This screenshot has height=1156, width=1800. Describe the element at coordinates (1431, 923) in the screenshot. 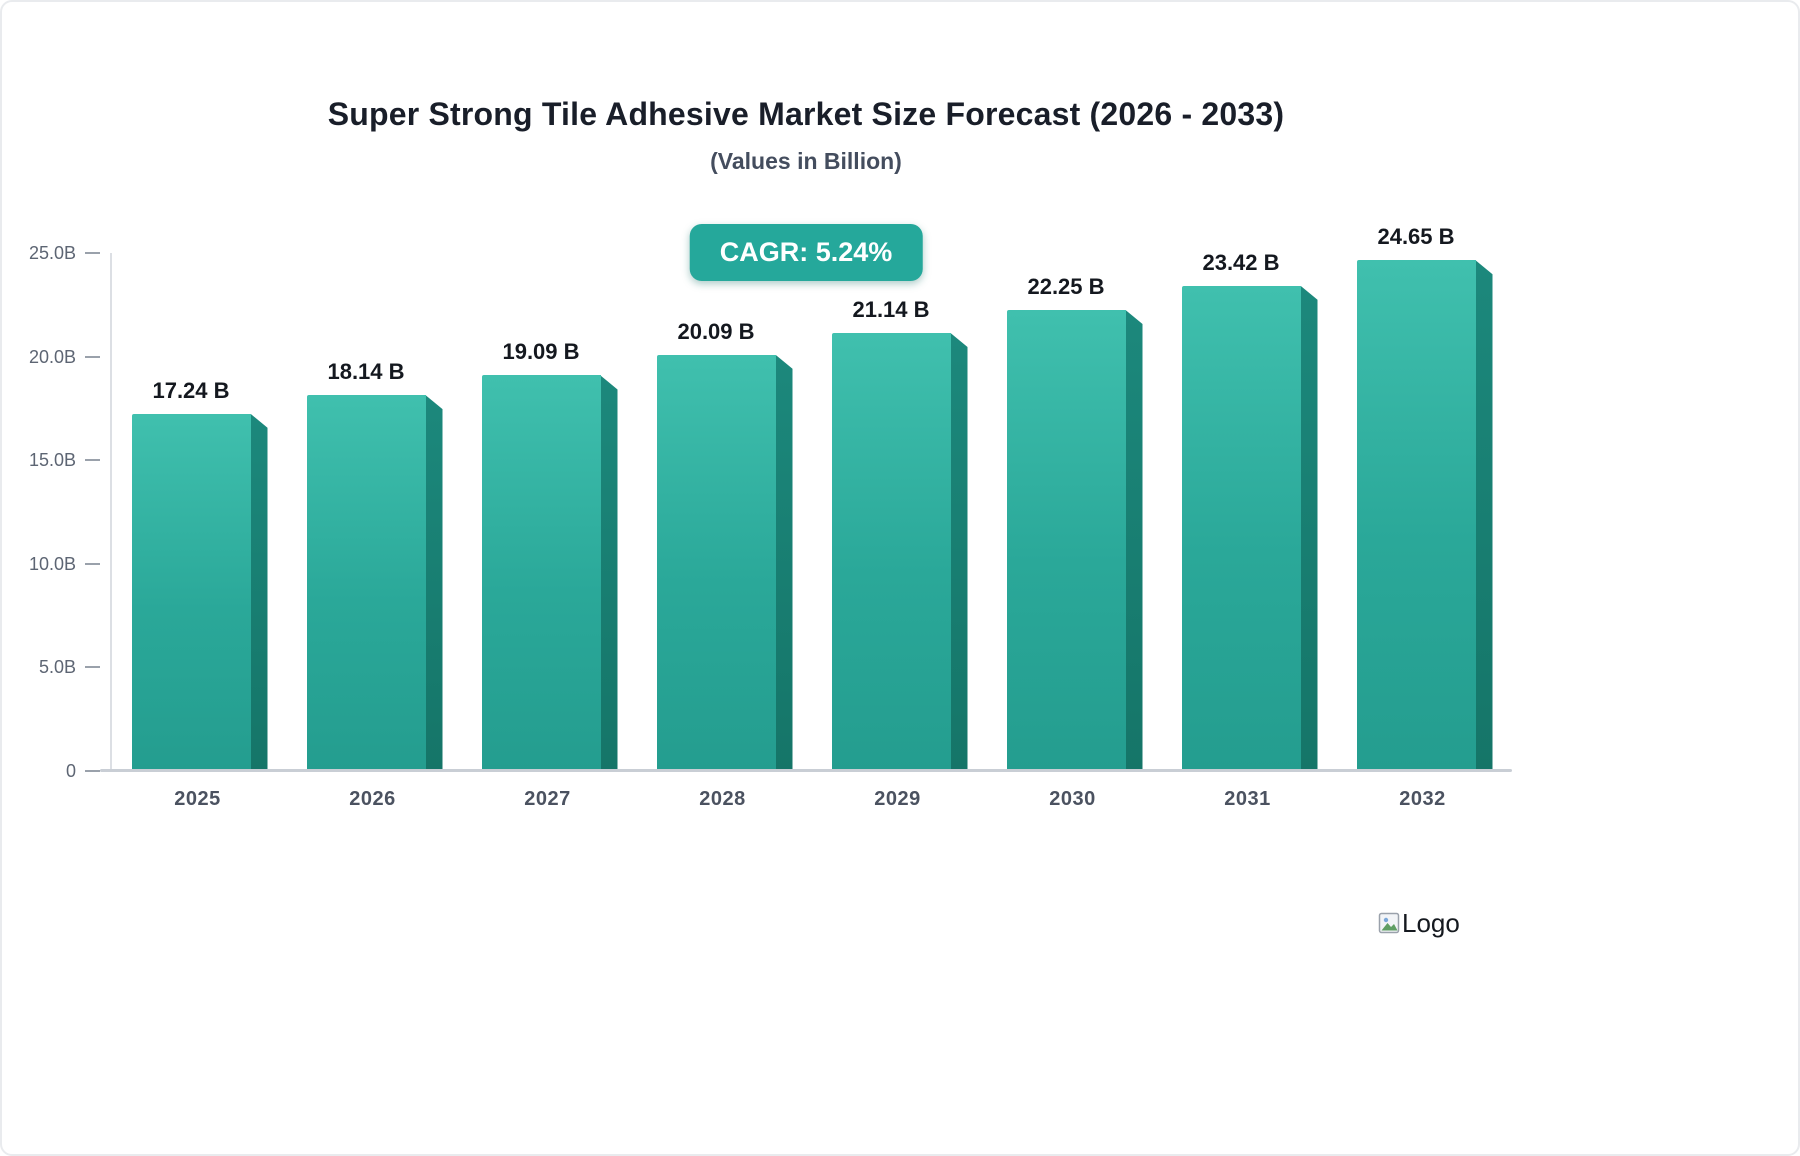

I see `logo-label: Logo` at that location.